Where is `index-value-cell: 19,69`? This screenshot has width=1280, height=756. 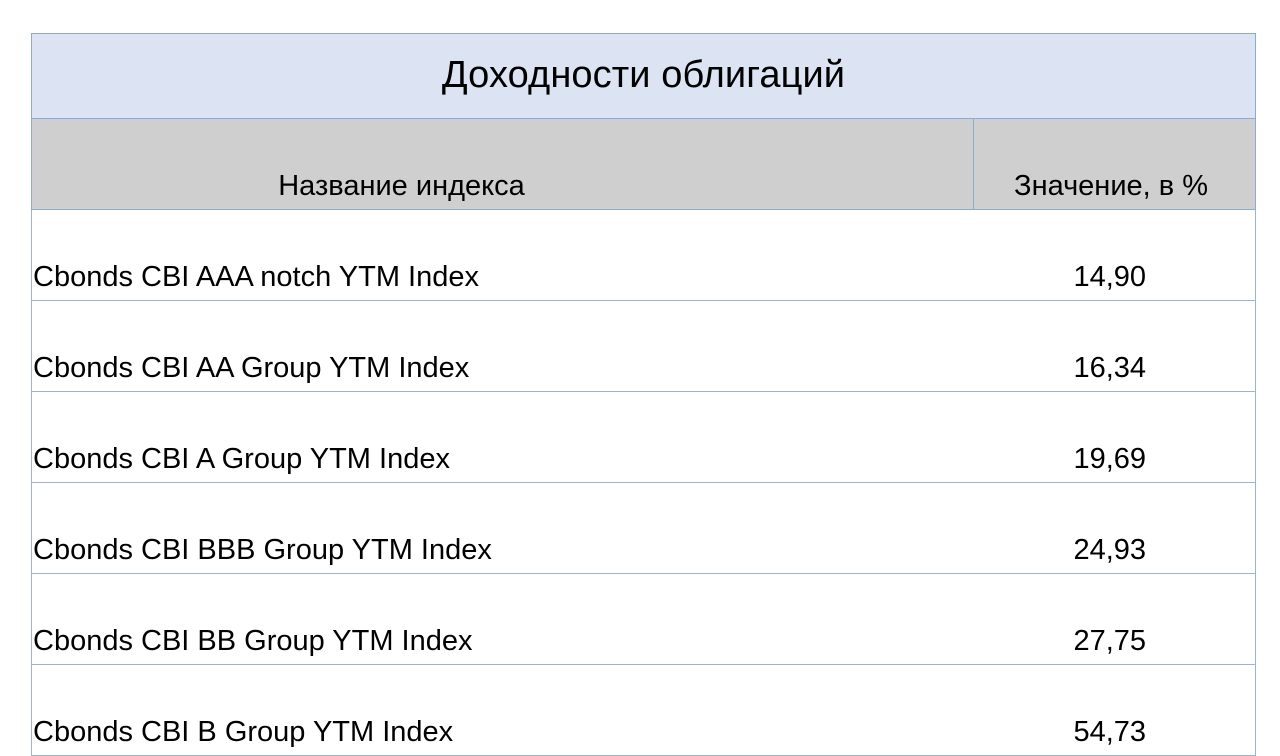 index-value-cell: 19,69 is located at coordinates (1115, 437).